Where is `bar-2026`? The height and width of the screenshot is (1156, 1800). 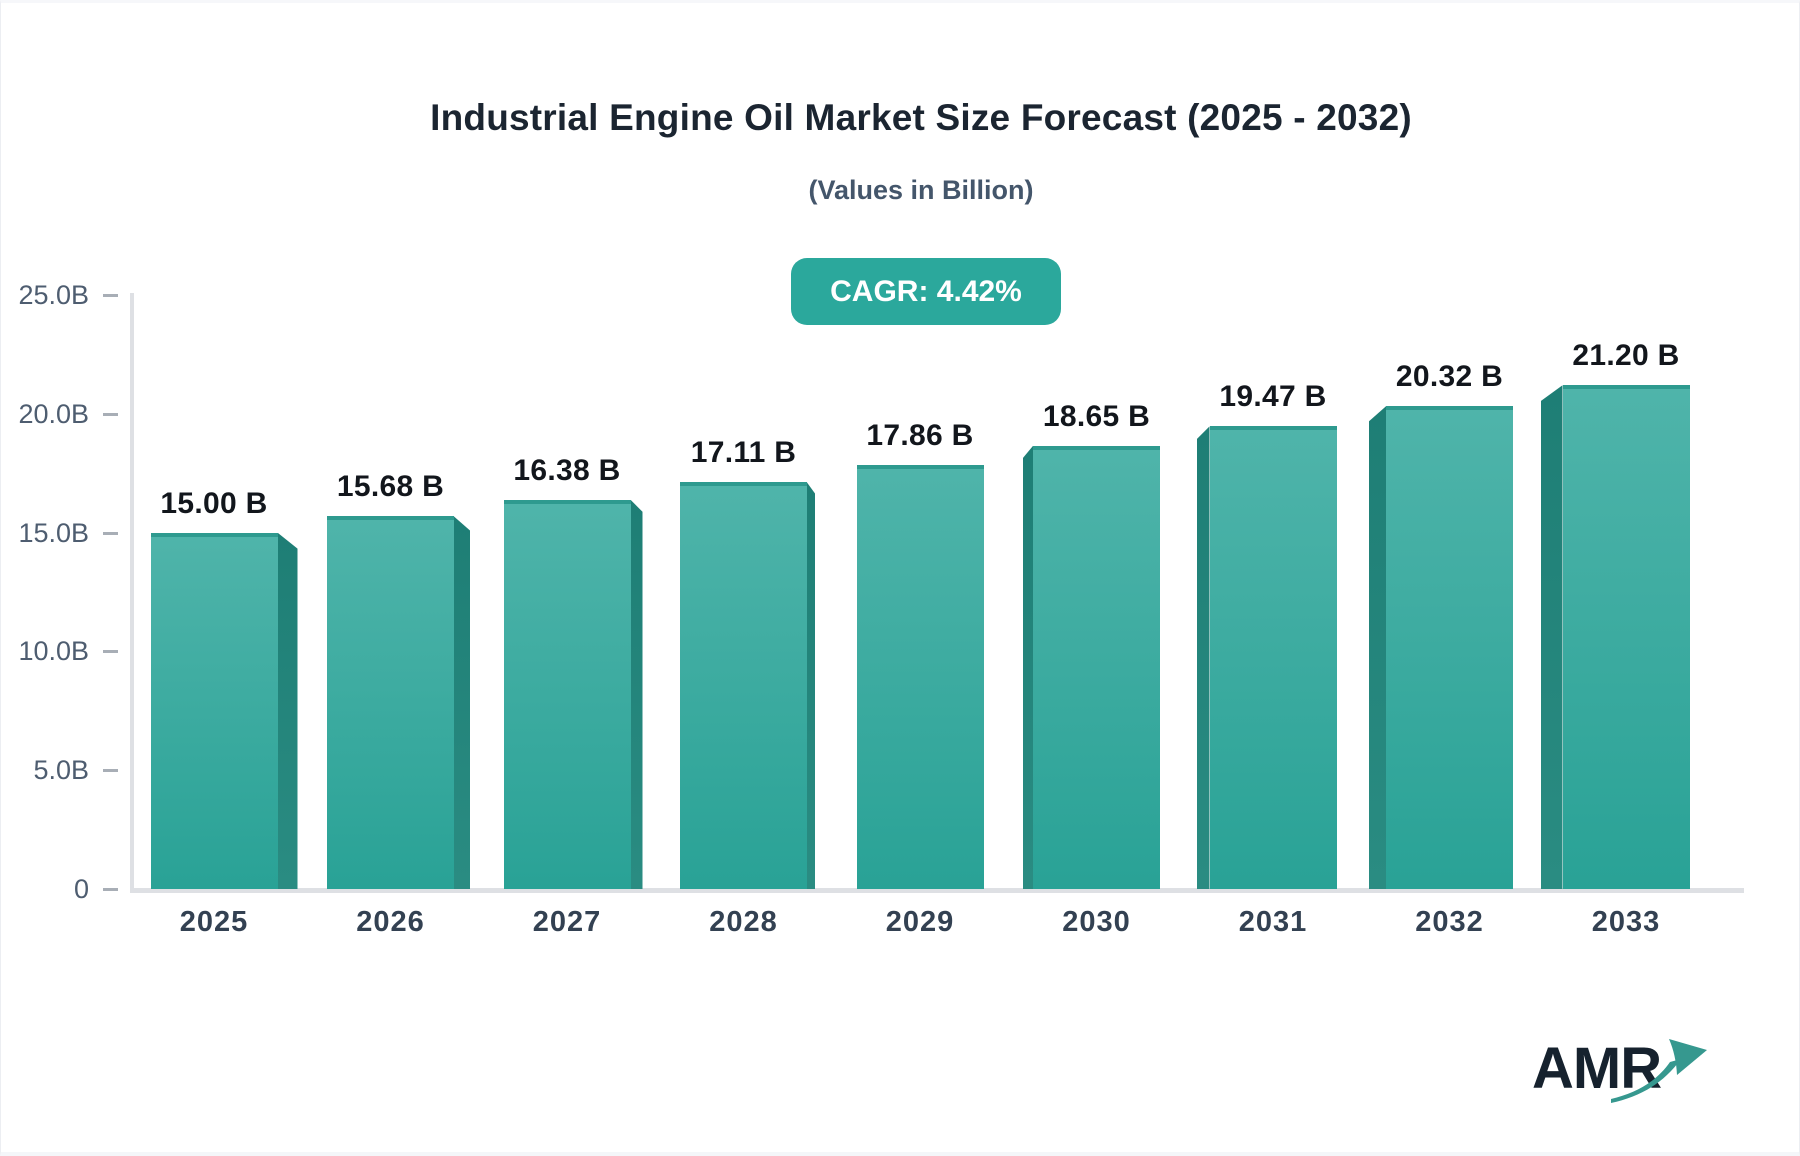
bar-2026 is located at coordinates (390, 702).